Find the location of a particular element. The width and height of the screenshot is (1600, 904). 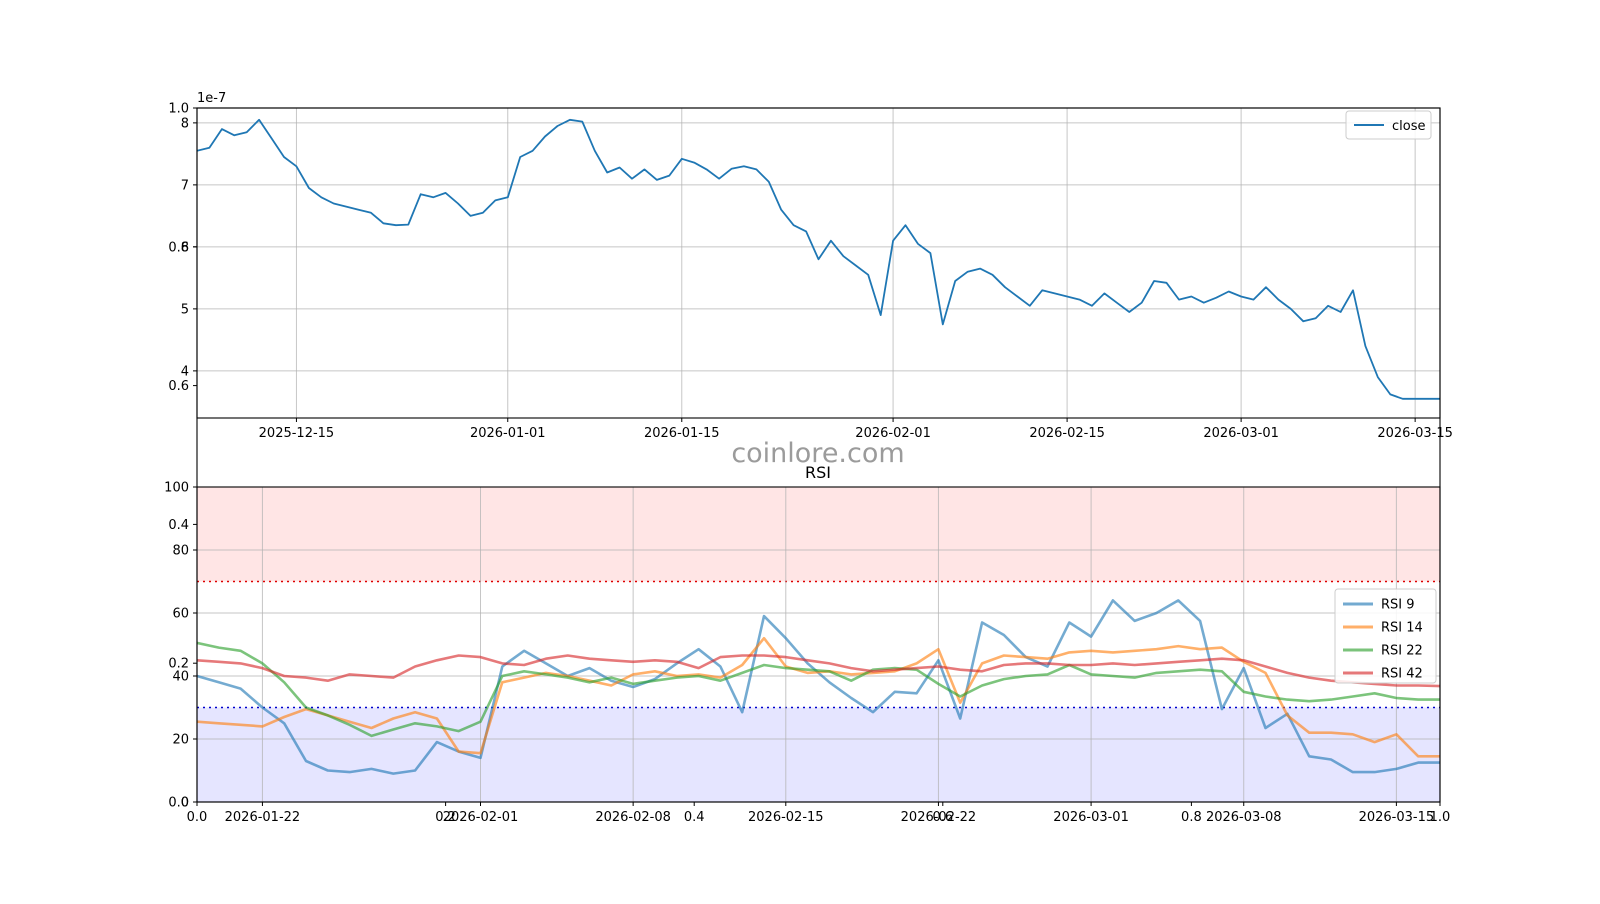

rsi-legend-label: RSI 9 is located at coordinates (1398, 605).